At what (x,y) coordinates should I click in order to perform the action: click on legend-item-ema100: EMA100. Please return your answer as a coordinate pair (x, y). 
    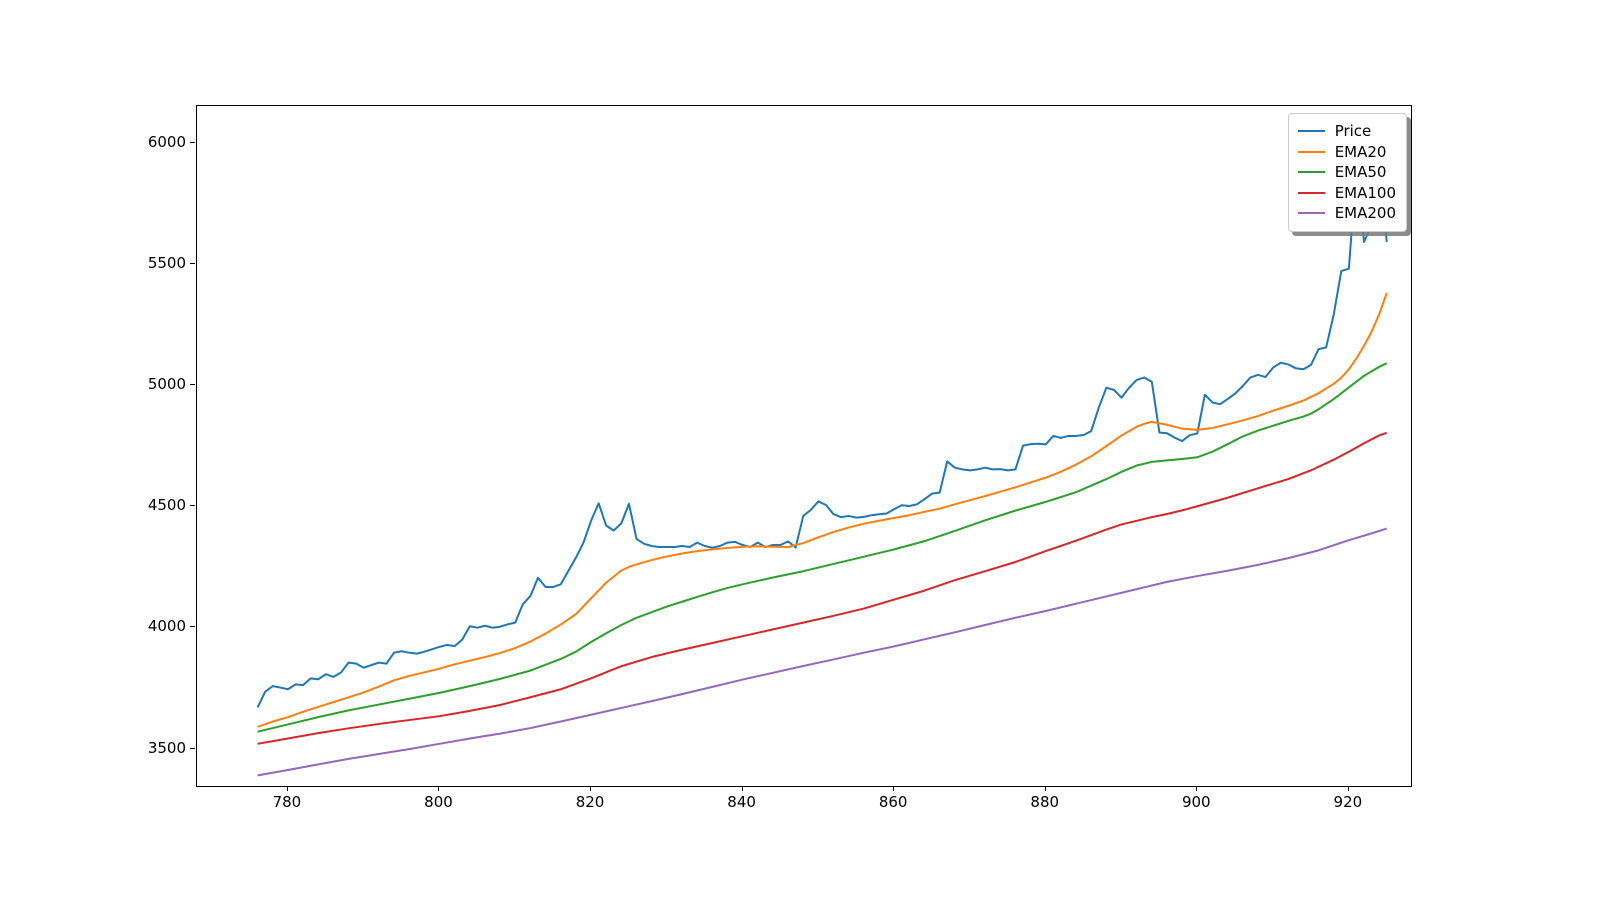
    Looking at the image, I should click on (1346, 193).